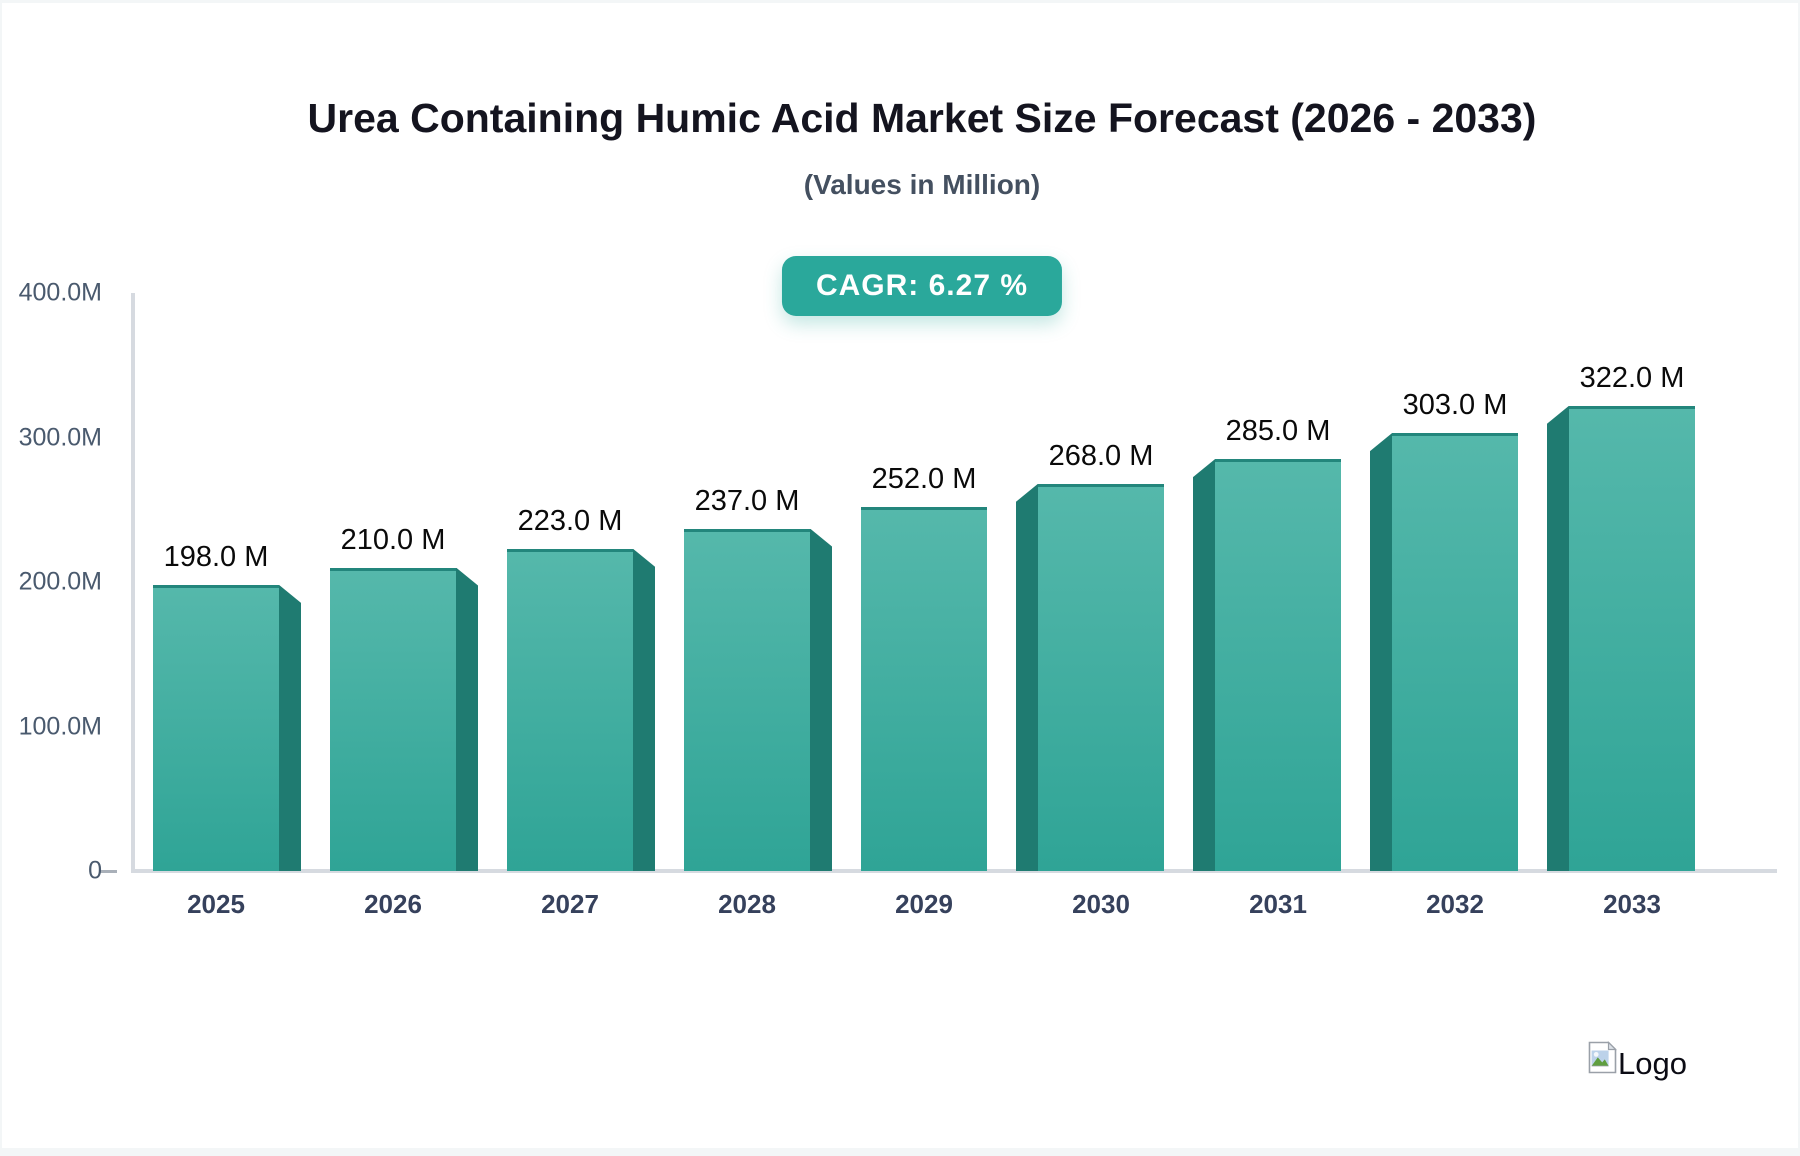  What do you see at coordinates (95, 870) in the screenshot?
I see `y-tick-label: 0` at bounding box center [95, 870].